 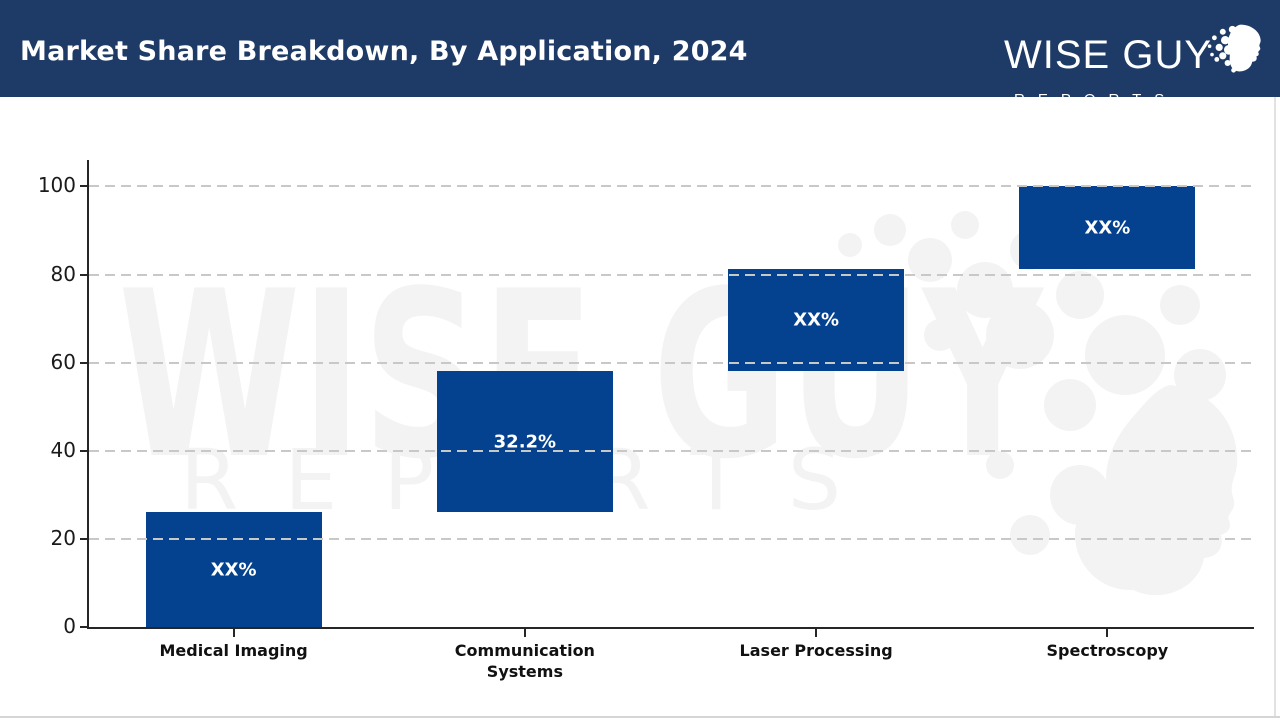 What do you see at coordinates (63, 449) in the screenshot?
I see `y-tick-label-40: 40` at bounding box center [63, 449].